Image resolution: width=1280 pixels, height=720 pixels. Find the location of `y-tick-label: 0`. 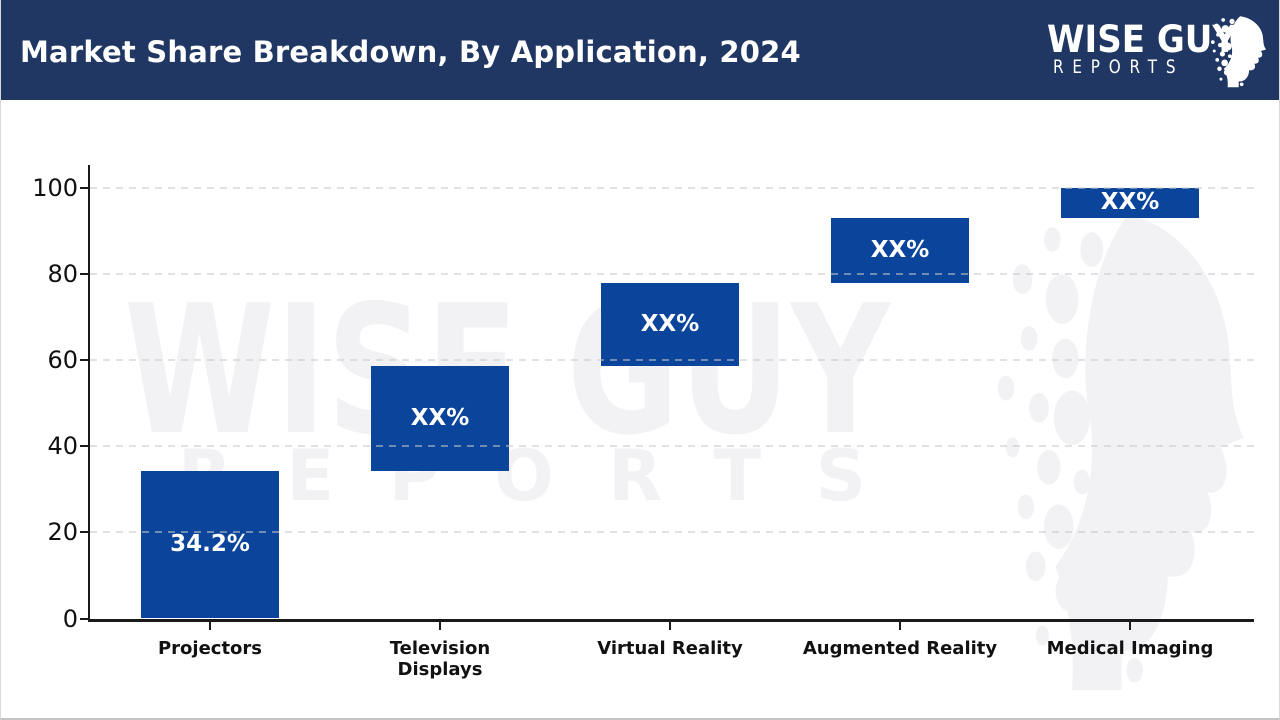

y-tick-label: 0 is located at coordinates (70, 618).